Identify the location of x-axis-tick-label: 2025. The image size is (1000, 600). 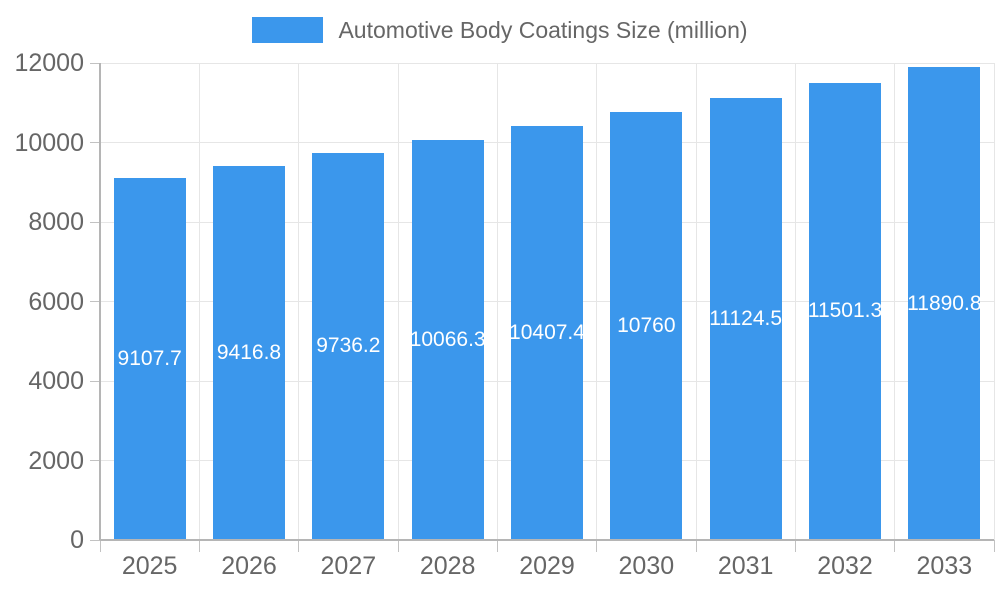
(149, 566).